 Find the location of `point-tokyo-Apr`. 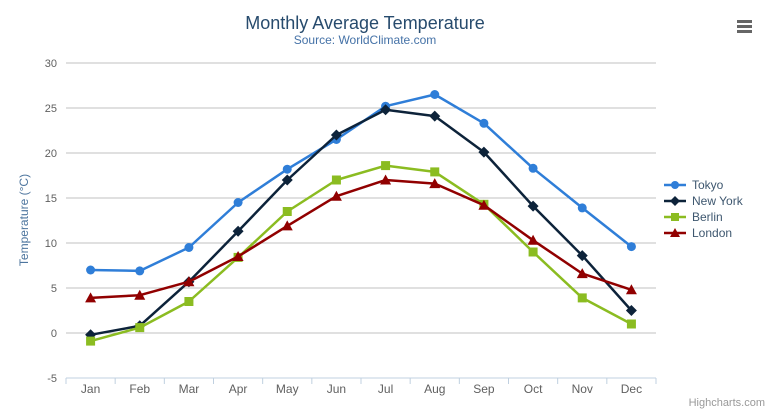

point-tokyo-Apr is located at coordinates (238, 202).